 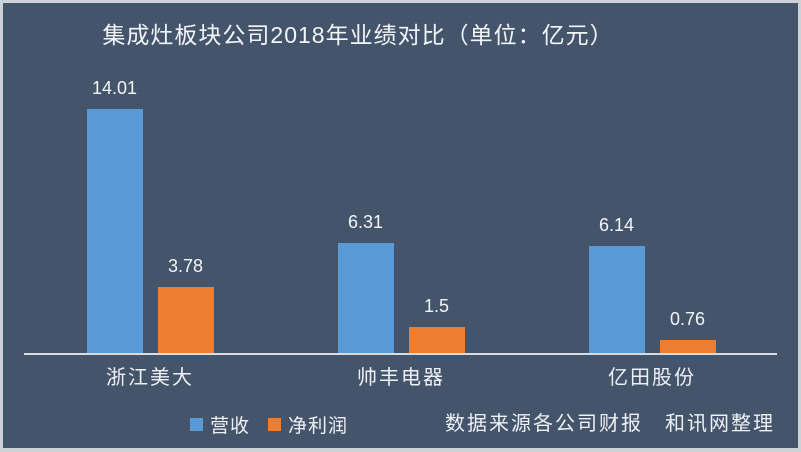 I want to click on bar-value-label: 14.01, so click(x=114, y=88).